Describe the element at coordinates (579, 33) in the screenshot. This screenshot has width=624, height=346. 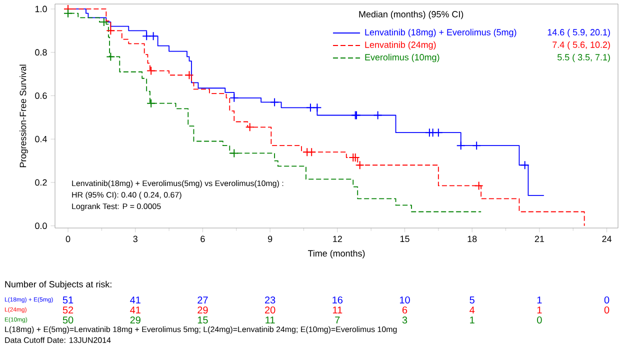
I see `annotation: 14.6 ( 5.9, 20.1)` at that location.